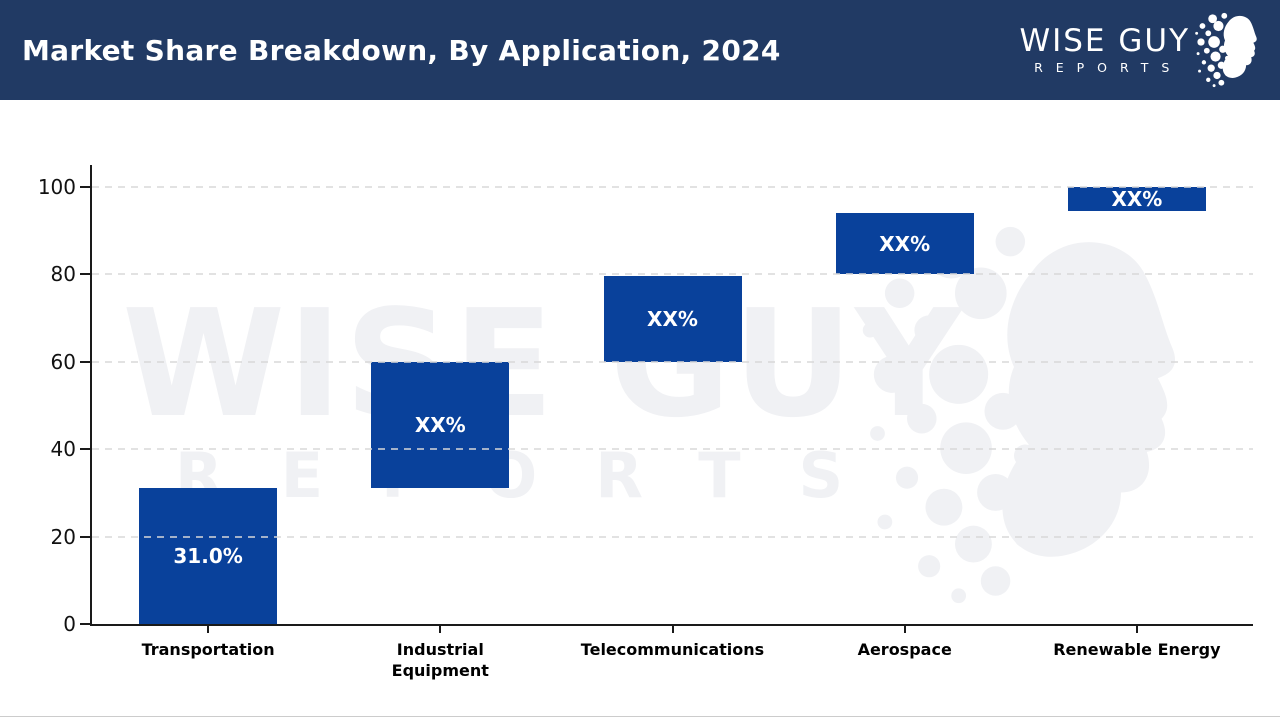  I want to click on x-axis-label: Transportation, so click(208, 649).